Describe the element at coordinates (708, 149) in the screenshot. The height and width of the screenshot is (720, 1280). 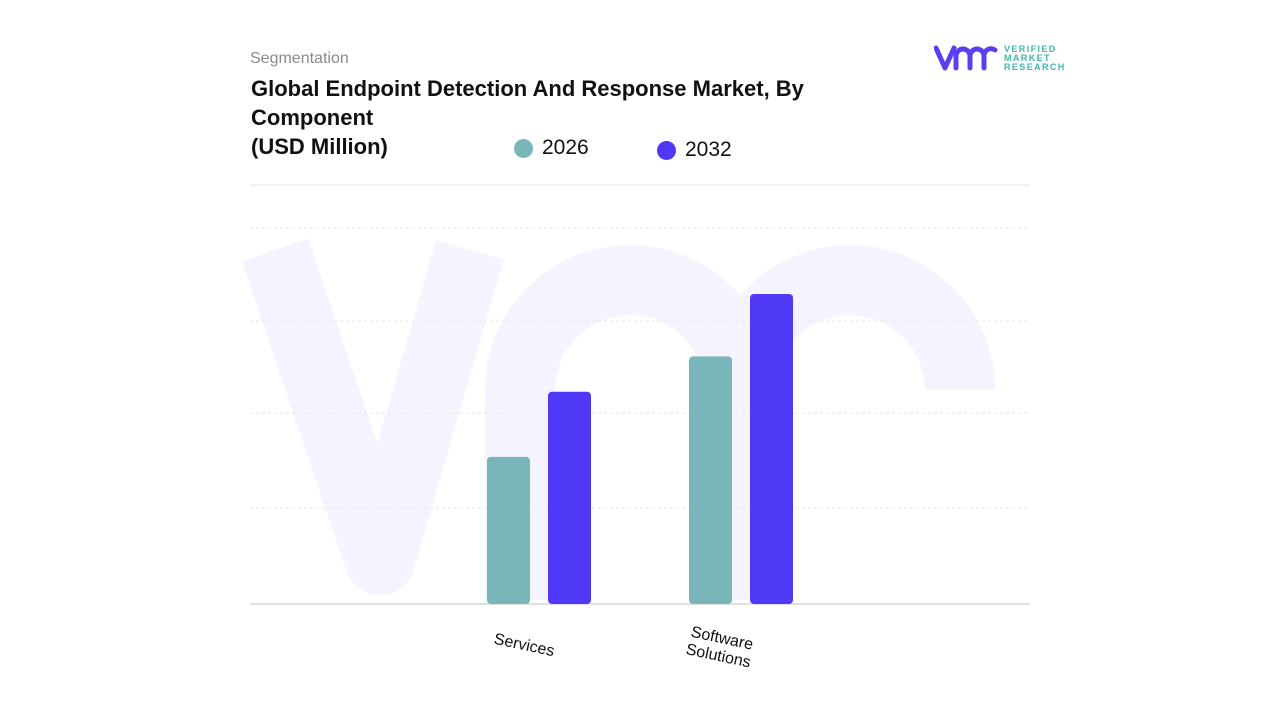
I see `legend-label-2032: 2032` at that location.